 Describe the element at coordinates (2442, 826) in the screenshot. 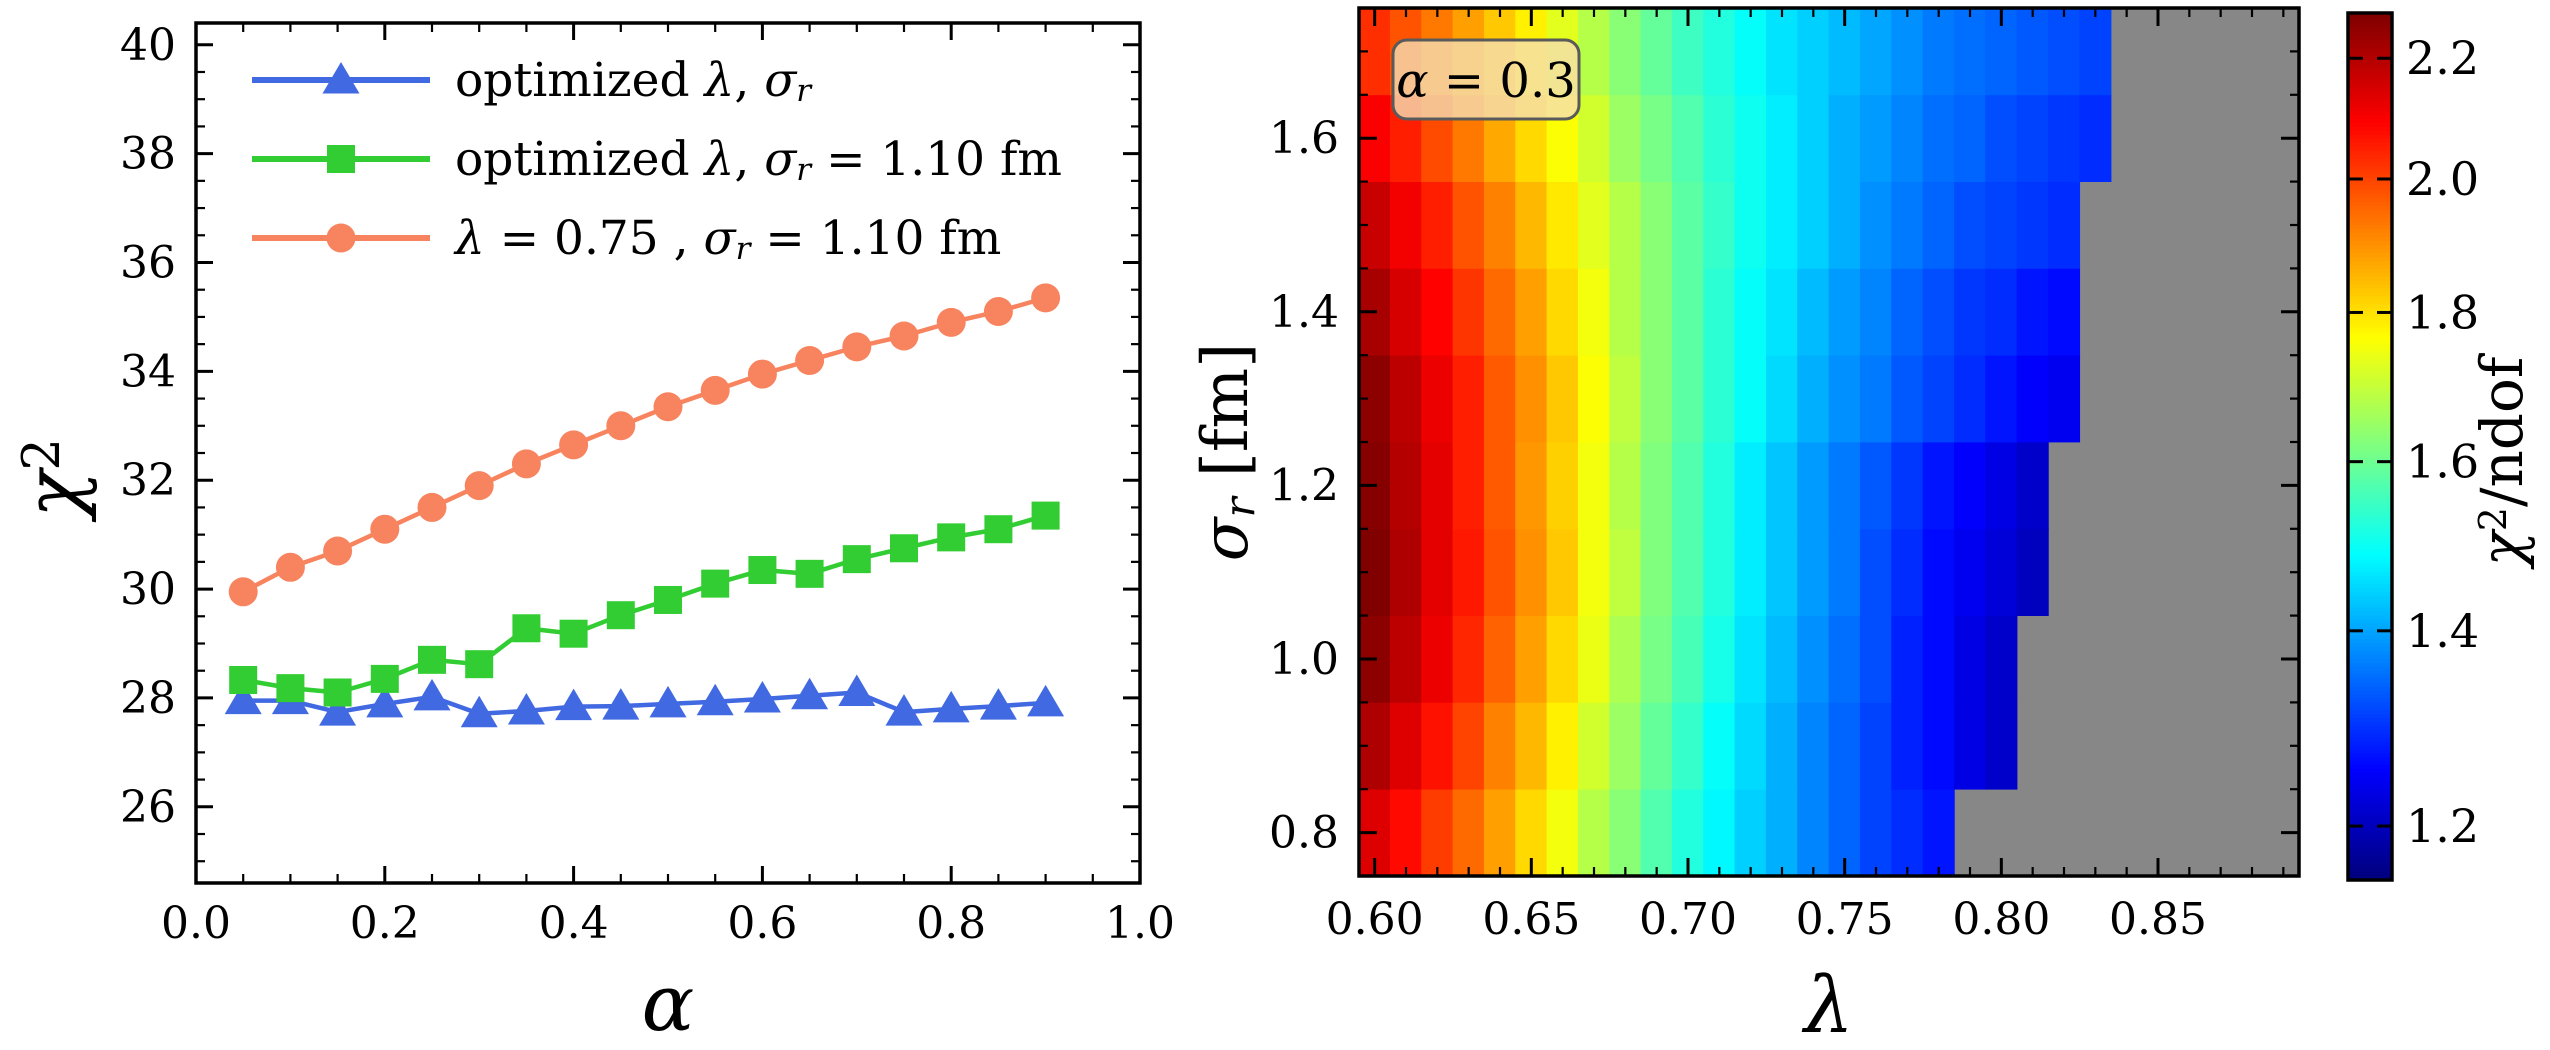

I see `colorbar-tick-label: 1.2` at that location.